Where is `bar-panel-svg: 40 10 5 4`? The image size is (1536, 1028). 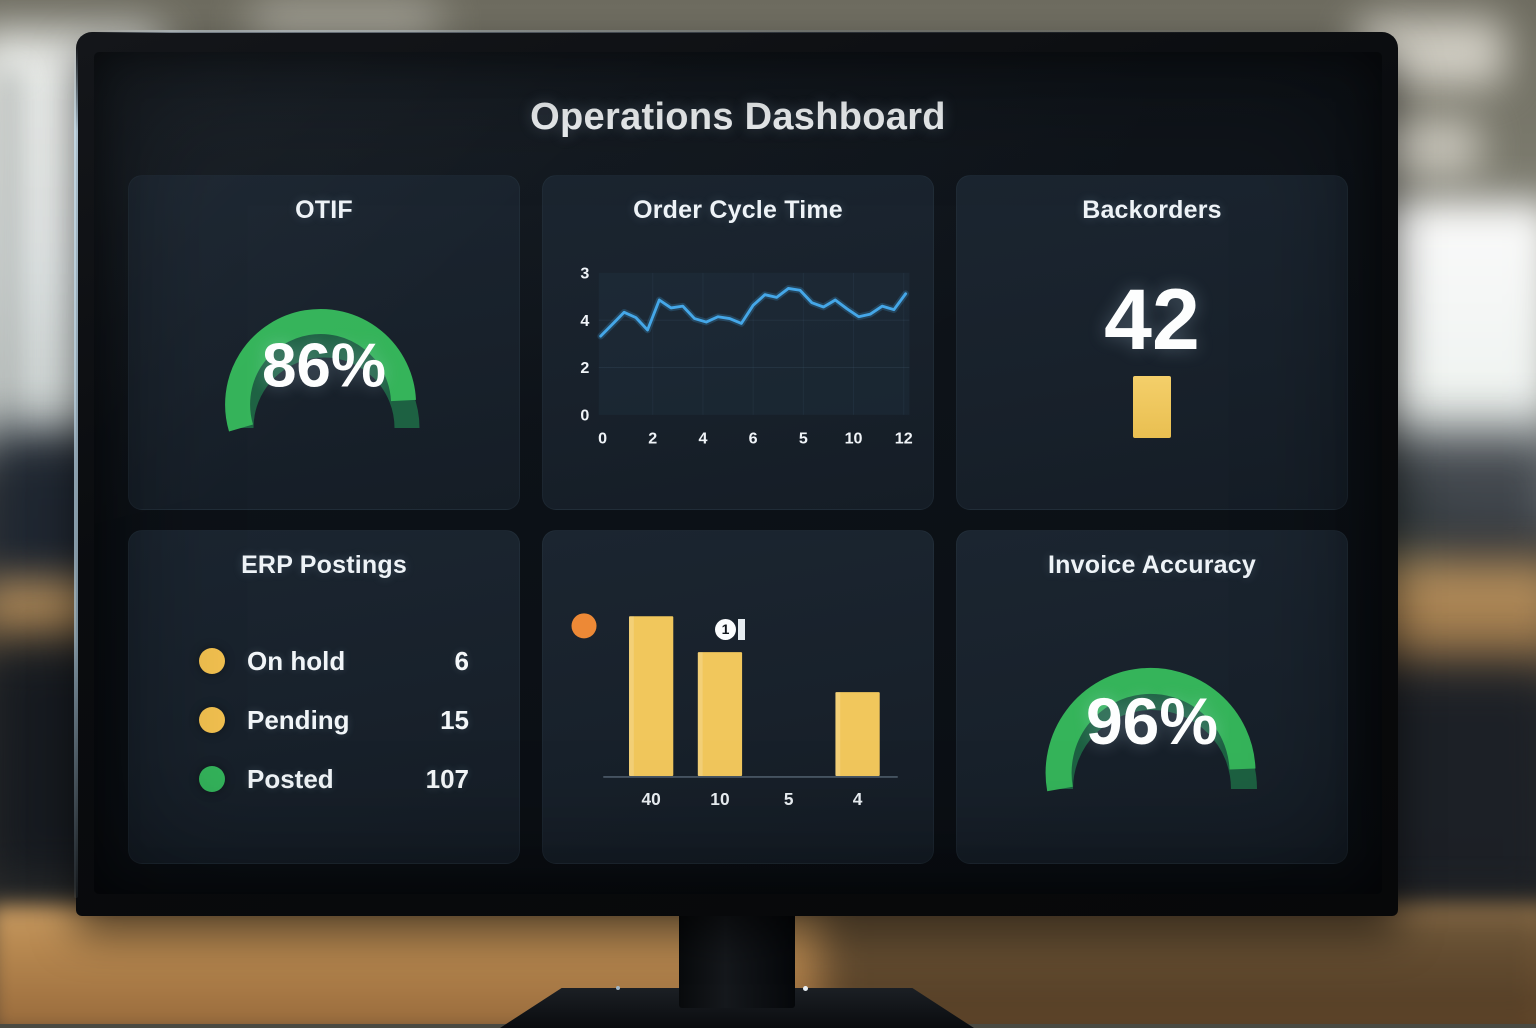 bar-panel-svg: 40 10 5 4 is located at coordinates (738, 699).